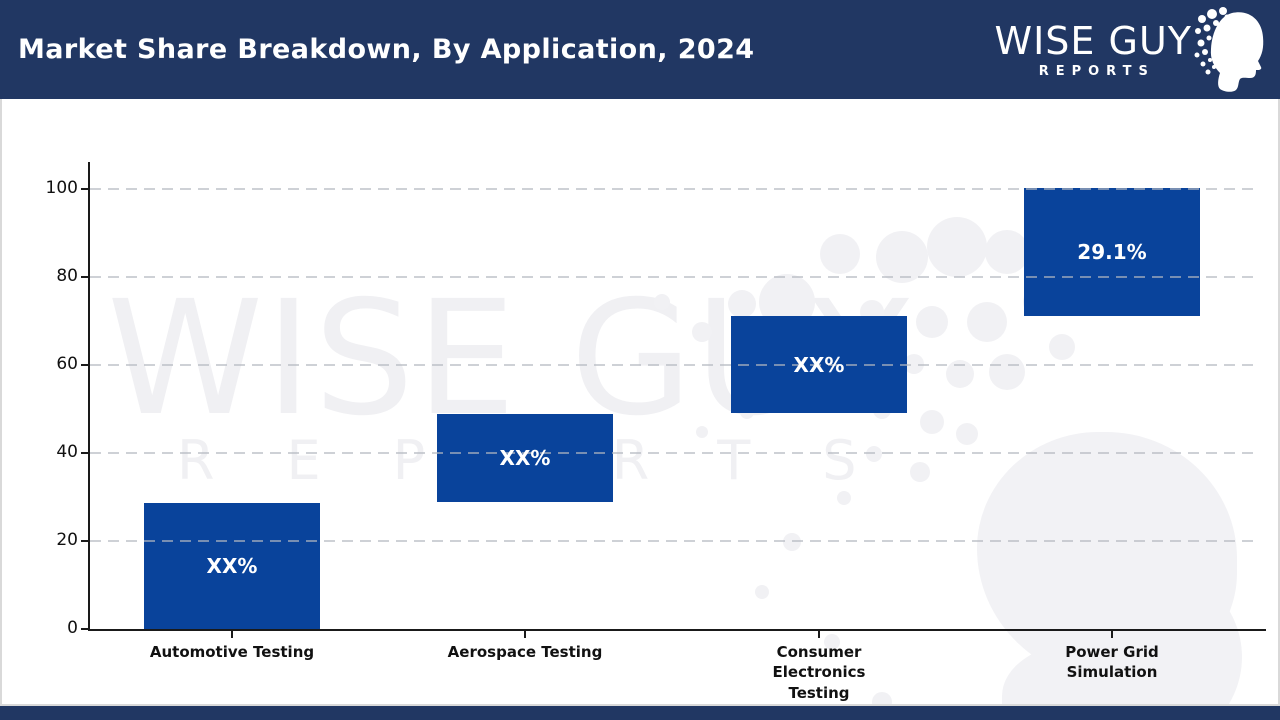 This screenshot has width=1280, height=720. What do you see at coordinates (72, 628) in the screenshot?
I see `y-tick-label: 0` at bounding box center [72, 628].